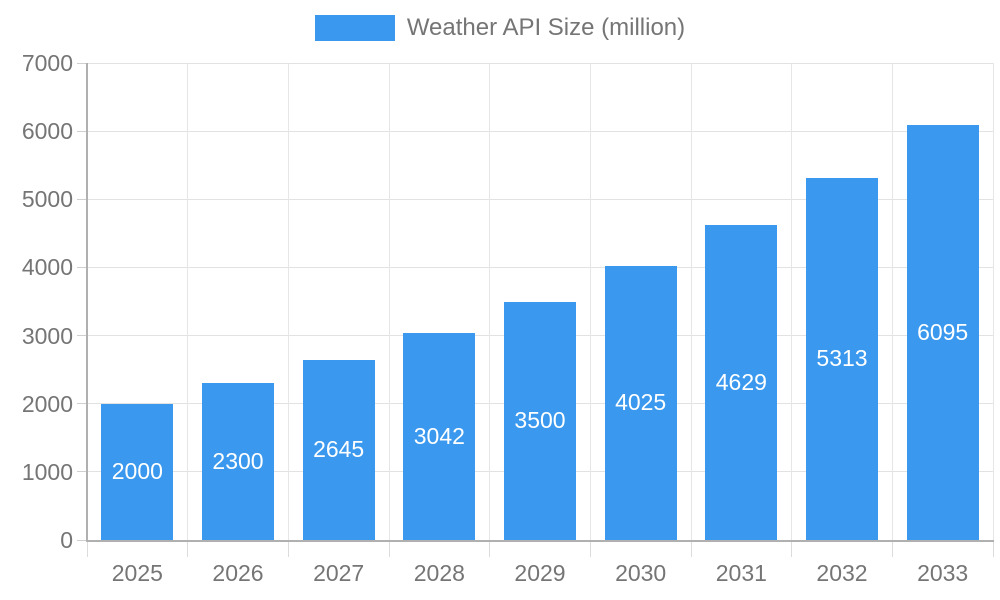  I want to click on y-axis-tick-label: 2000, so click(47, 403).